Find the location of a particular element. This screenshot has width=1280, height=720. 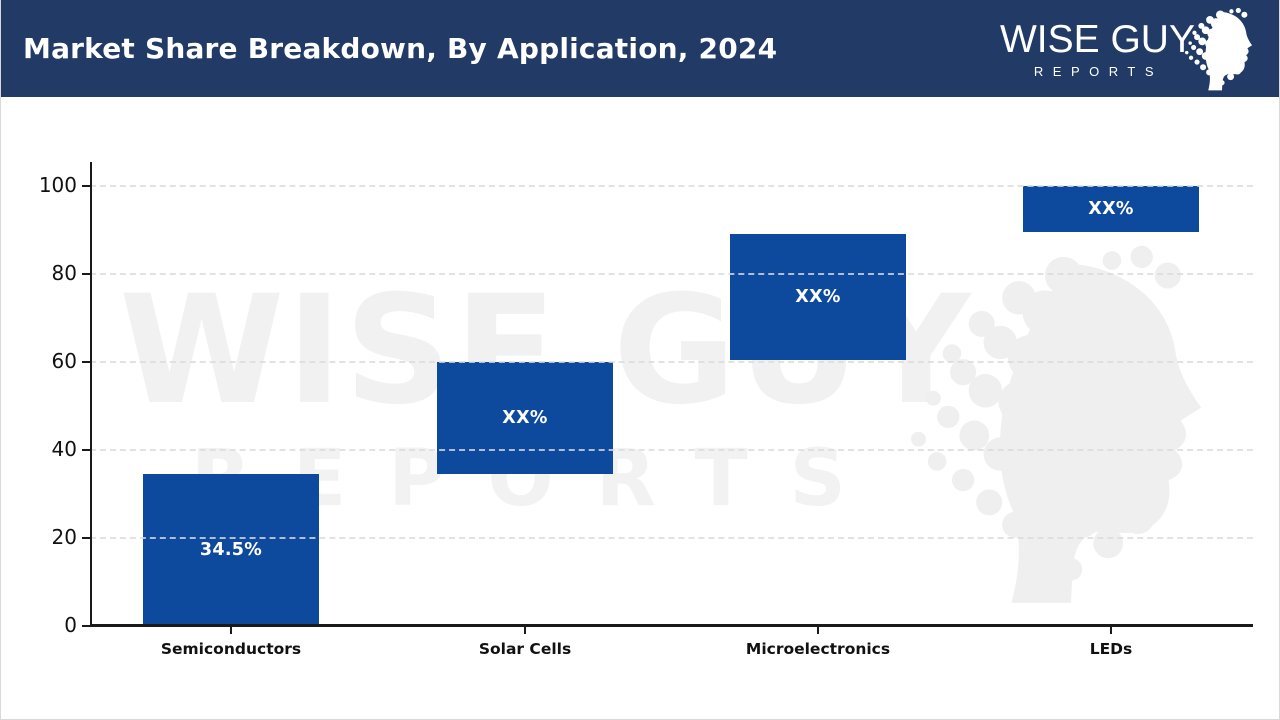

y-tick-label-60: 60 is located at coordinates (64, 361).